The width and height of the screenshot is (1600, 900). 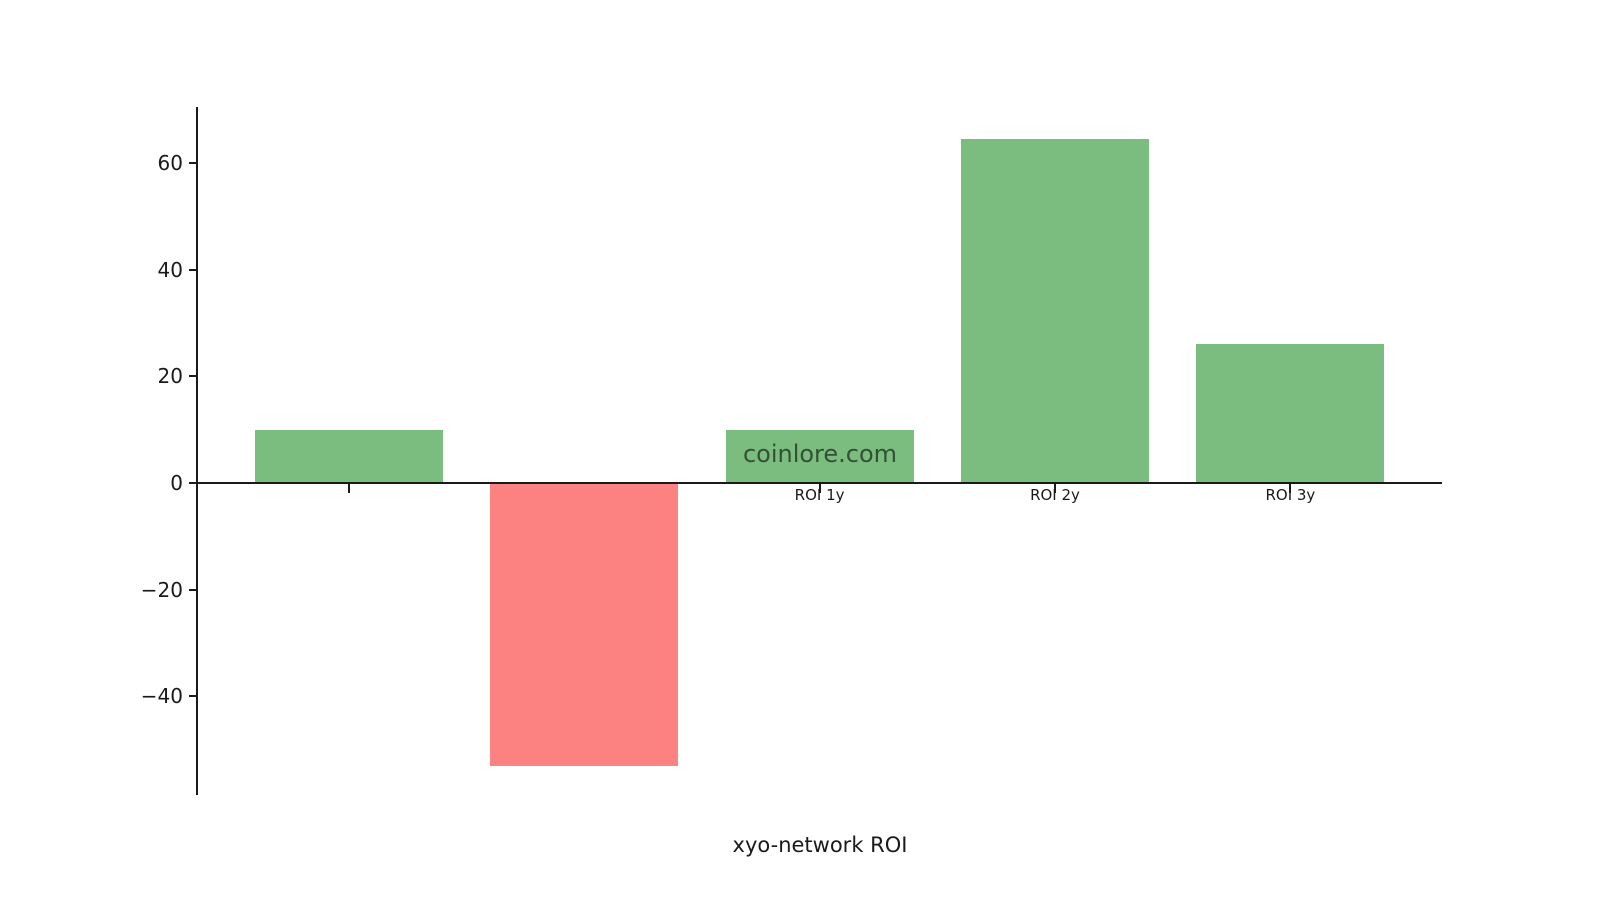 I want to click on y-tick-label: −40, so click(x=161, y=696).